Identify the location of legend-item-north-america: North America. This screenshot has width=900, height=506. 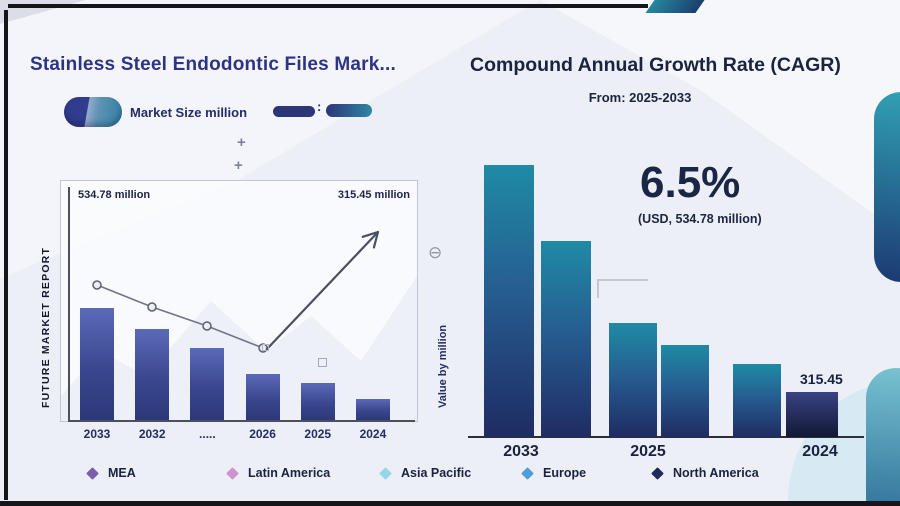
(705, 473).